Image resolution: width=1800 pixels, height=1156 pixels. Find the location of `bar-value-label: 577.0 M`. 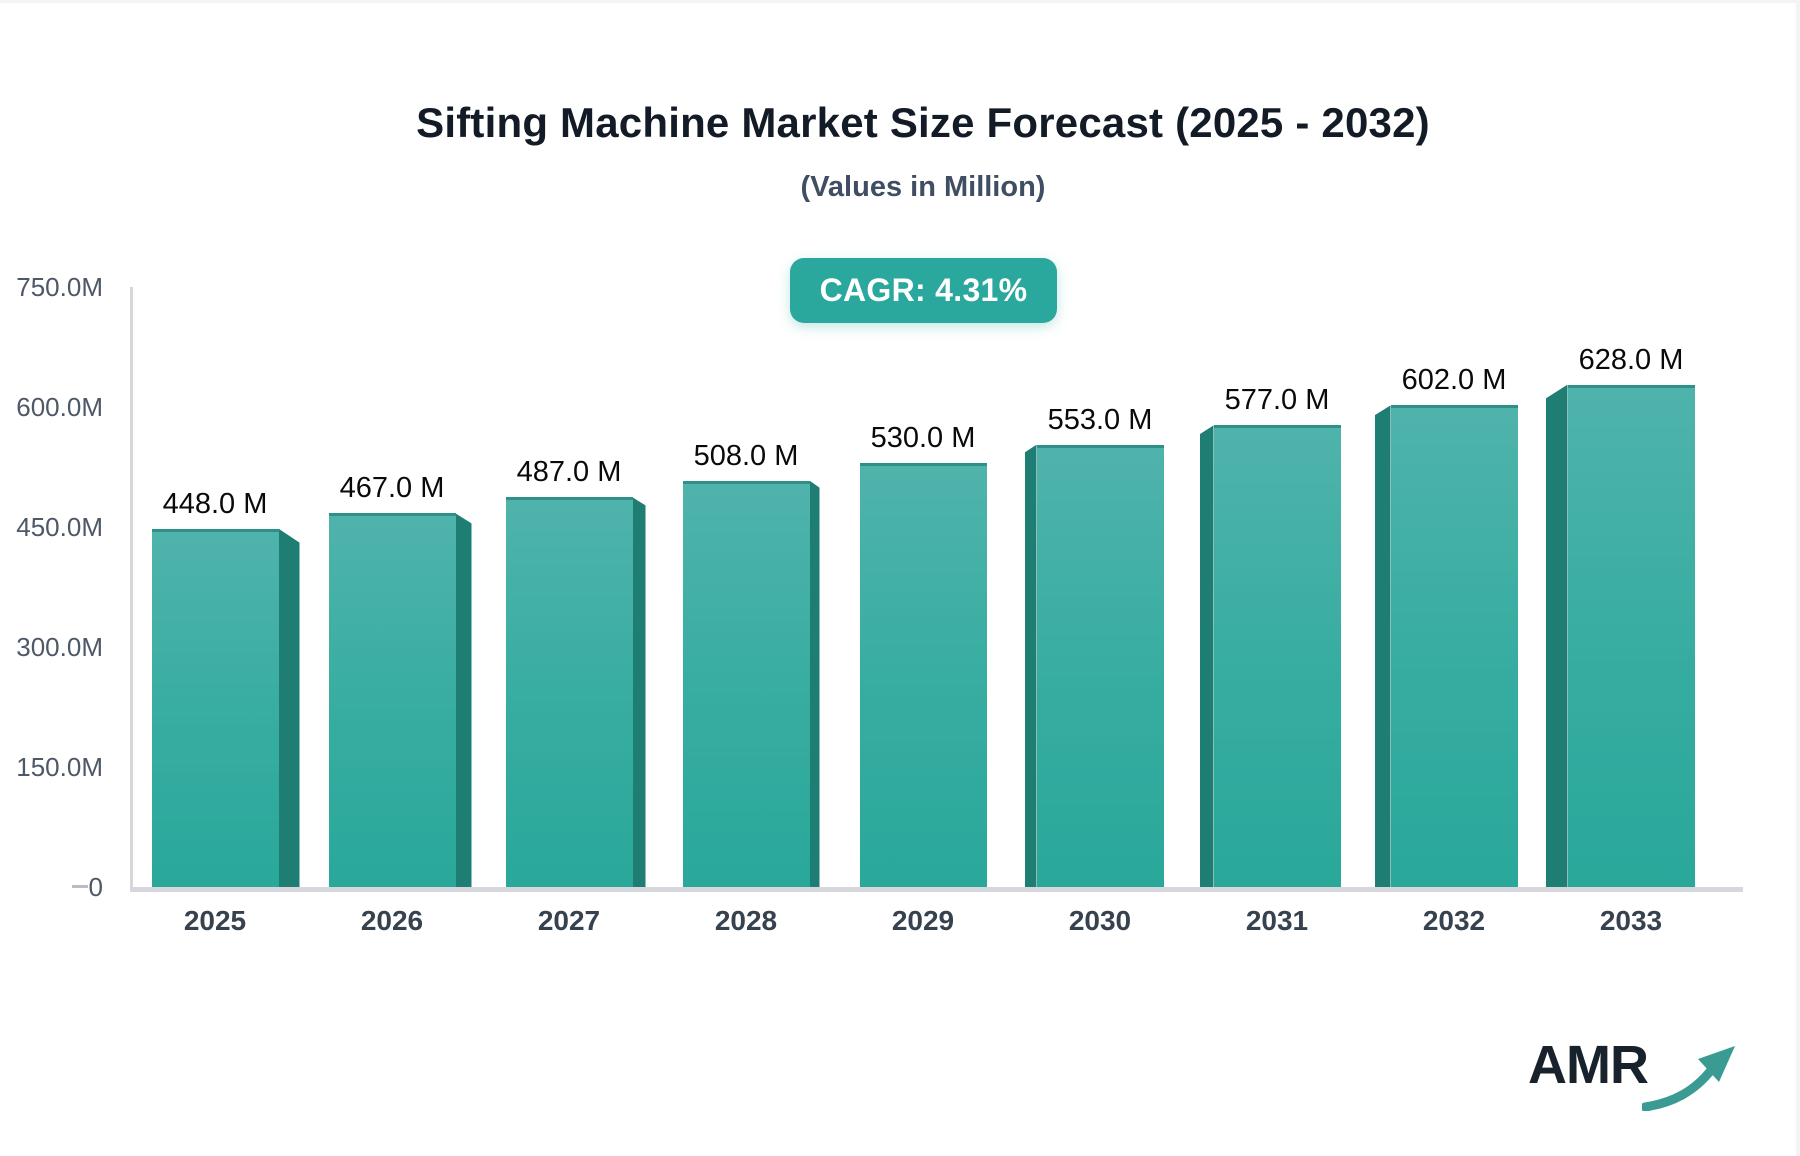

bar-value-label: 577.0 M is located at coordinates (1277, 400).